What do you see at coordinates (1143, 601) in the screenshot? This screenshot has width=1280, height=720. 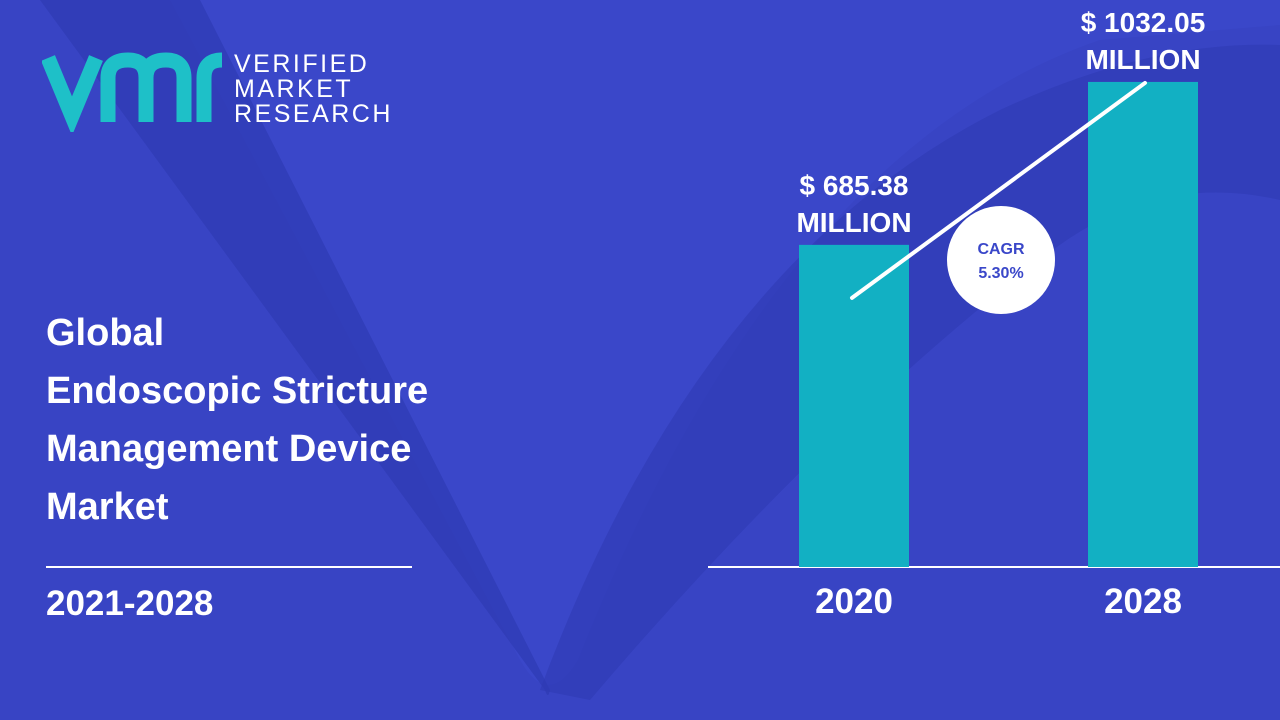 I see `category-label-2028: 2028` at bounding box center [1143, 601].